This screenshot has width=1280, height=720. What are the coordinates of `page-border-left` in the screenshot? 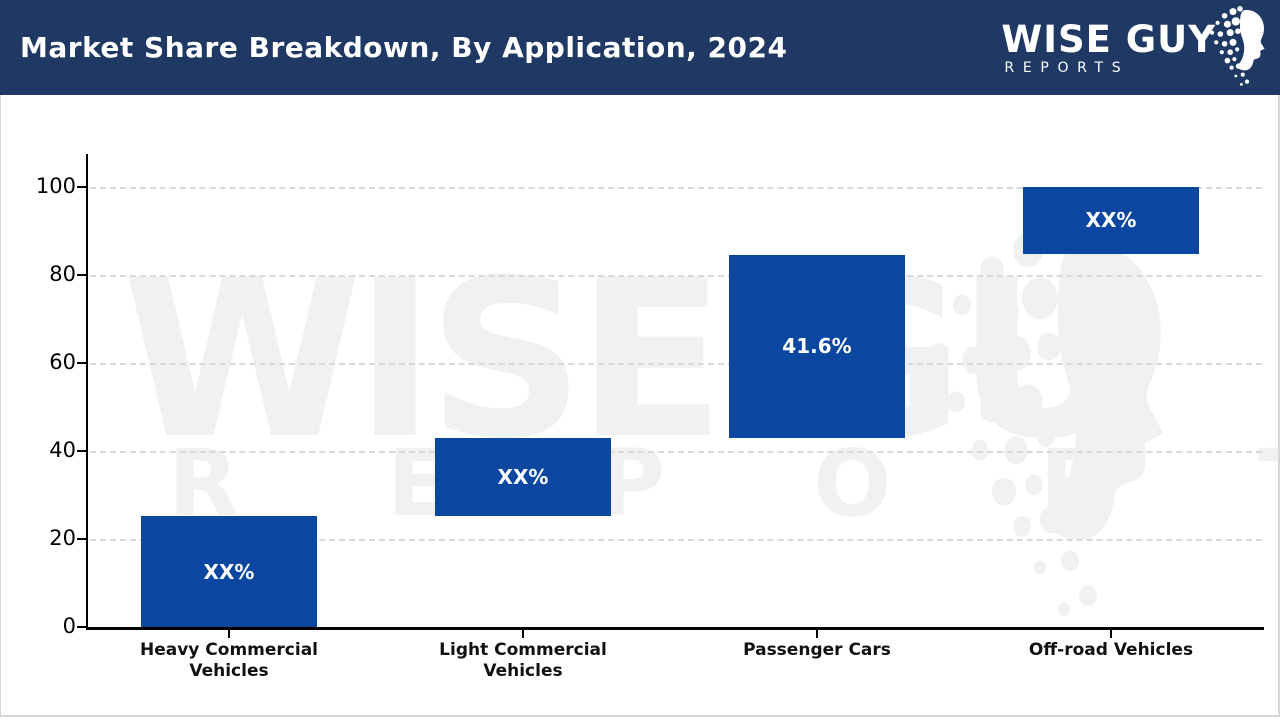 It's located at (0, 405).